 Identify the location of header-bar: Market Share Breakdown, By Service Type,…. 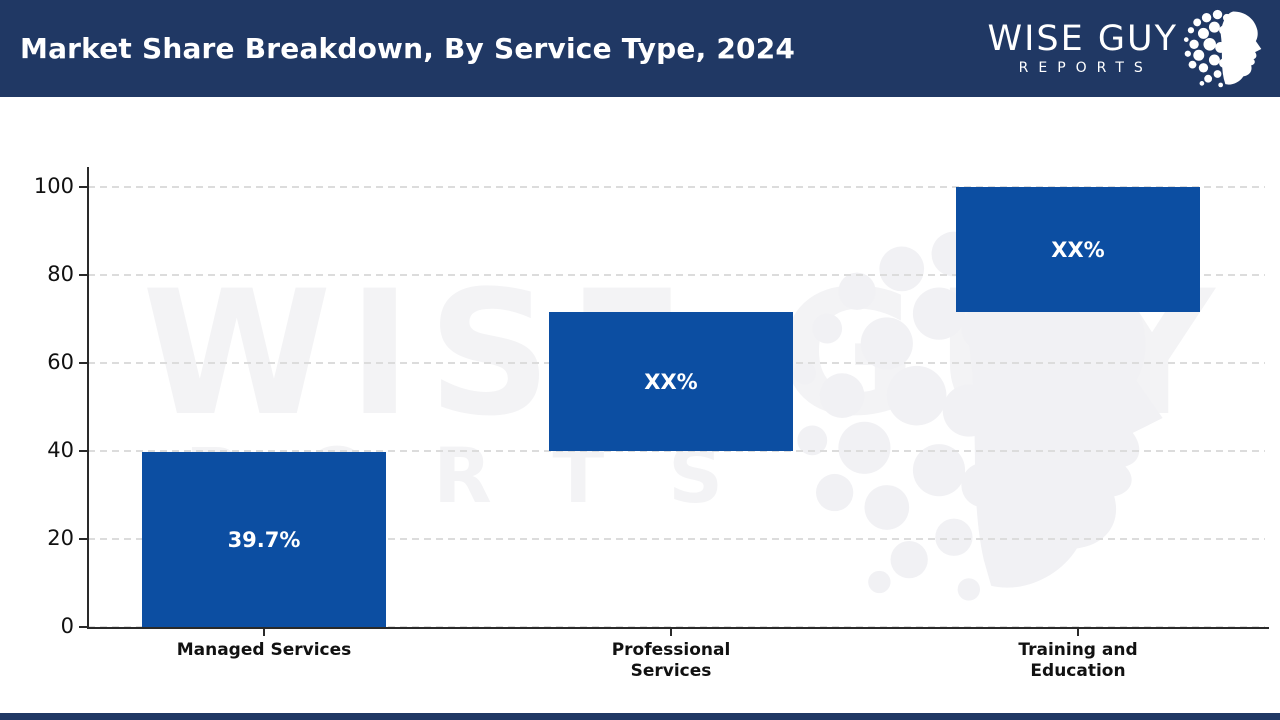
(640, 48).